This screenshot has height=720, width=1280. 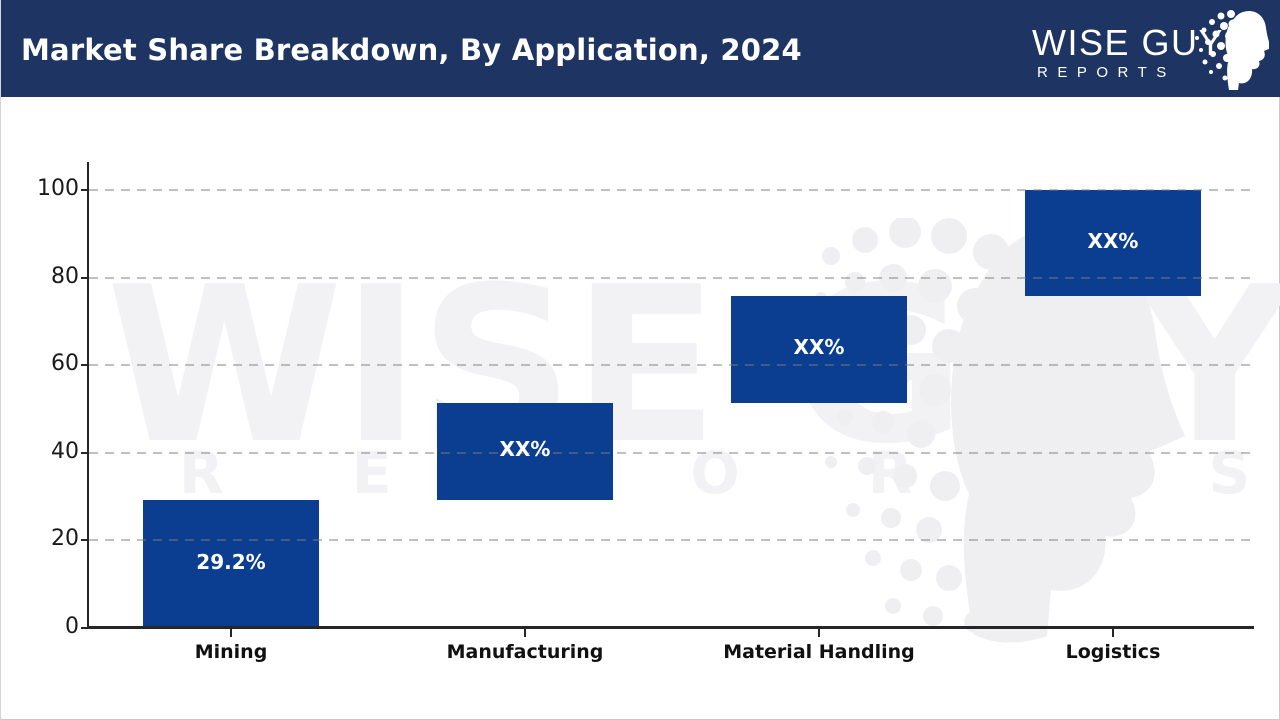 What do you see at coordinates (65, 451) in the screenshot?
I see `y-tick-label: 40` at bounding box center [65, 451].